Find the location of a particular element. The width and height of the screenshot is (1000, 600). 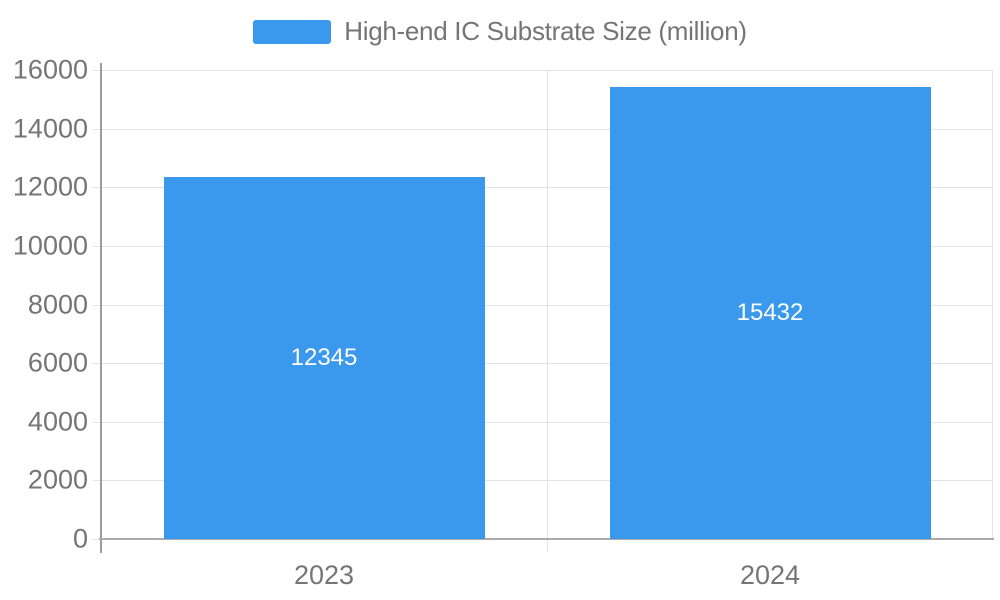

y-axis-label-10000: 10000 is located at coordinates (50, 245).